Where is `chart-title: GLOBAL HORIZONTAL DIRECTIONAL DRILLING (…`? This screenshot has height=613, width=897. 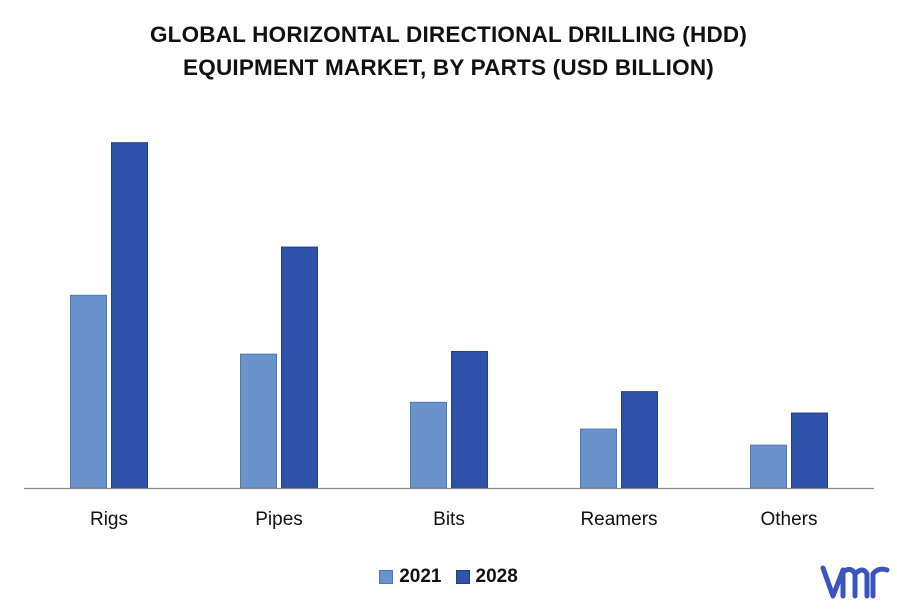 chart-title: GLOBAL HORIZONTAL DIRECTIONAL DRILLING (… is located at coordinates (448, 51).